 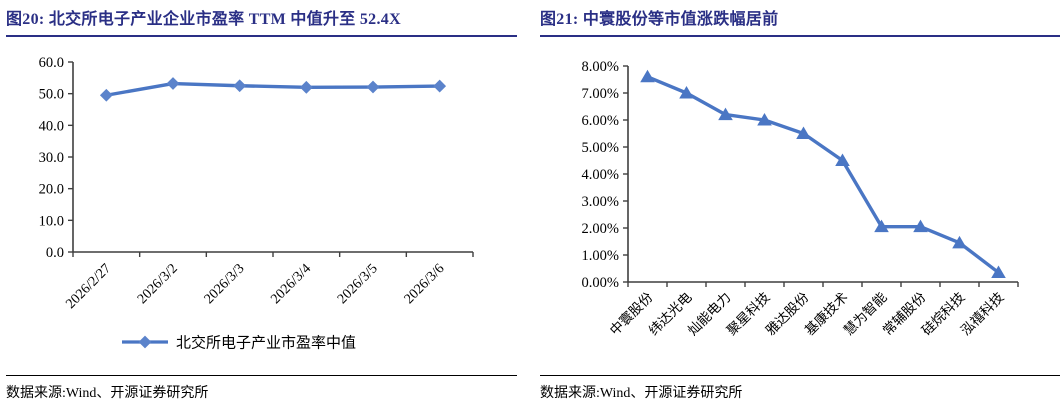 What do you see at coordinates (600, 283) in the screenshot?
I see `y-tick-label: 0.00%` at bounding box center [600, 283].